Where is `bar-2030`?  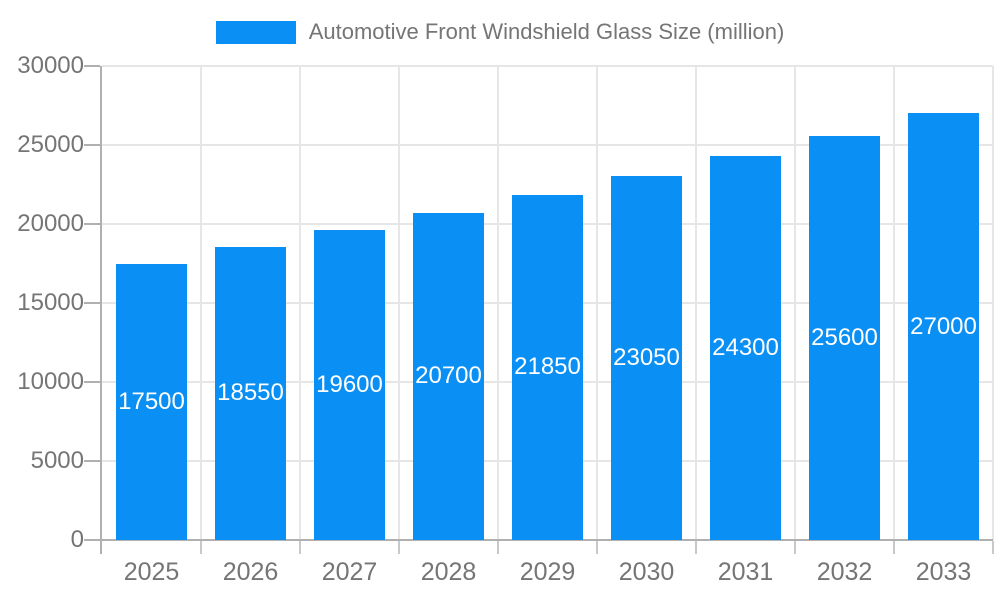
bar-2030 is located at coordinates (646, 357).